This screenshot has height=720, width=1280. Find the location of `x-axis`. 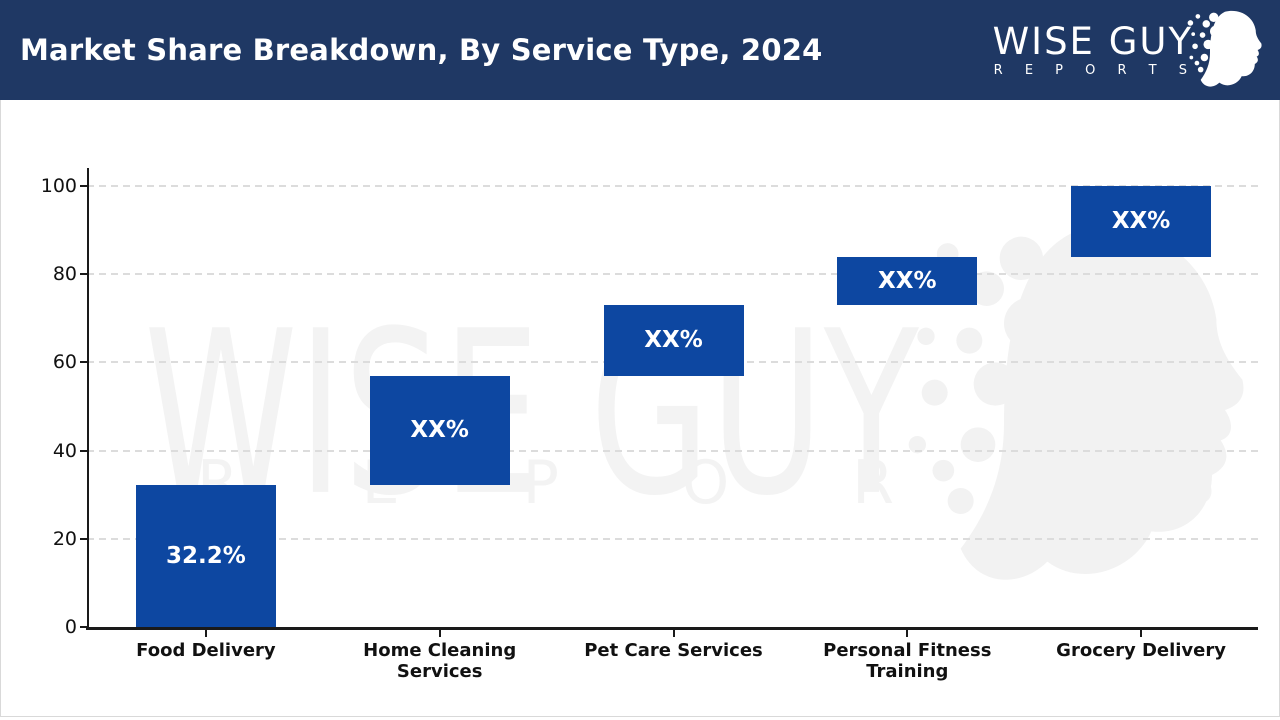

x-axis is located at coordinates (672, 628).